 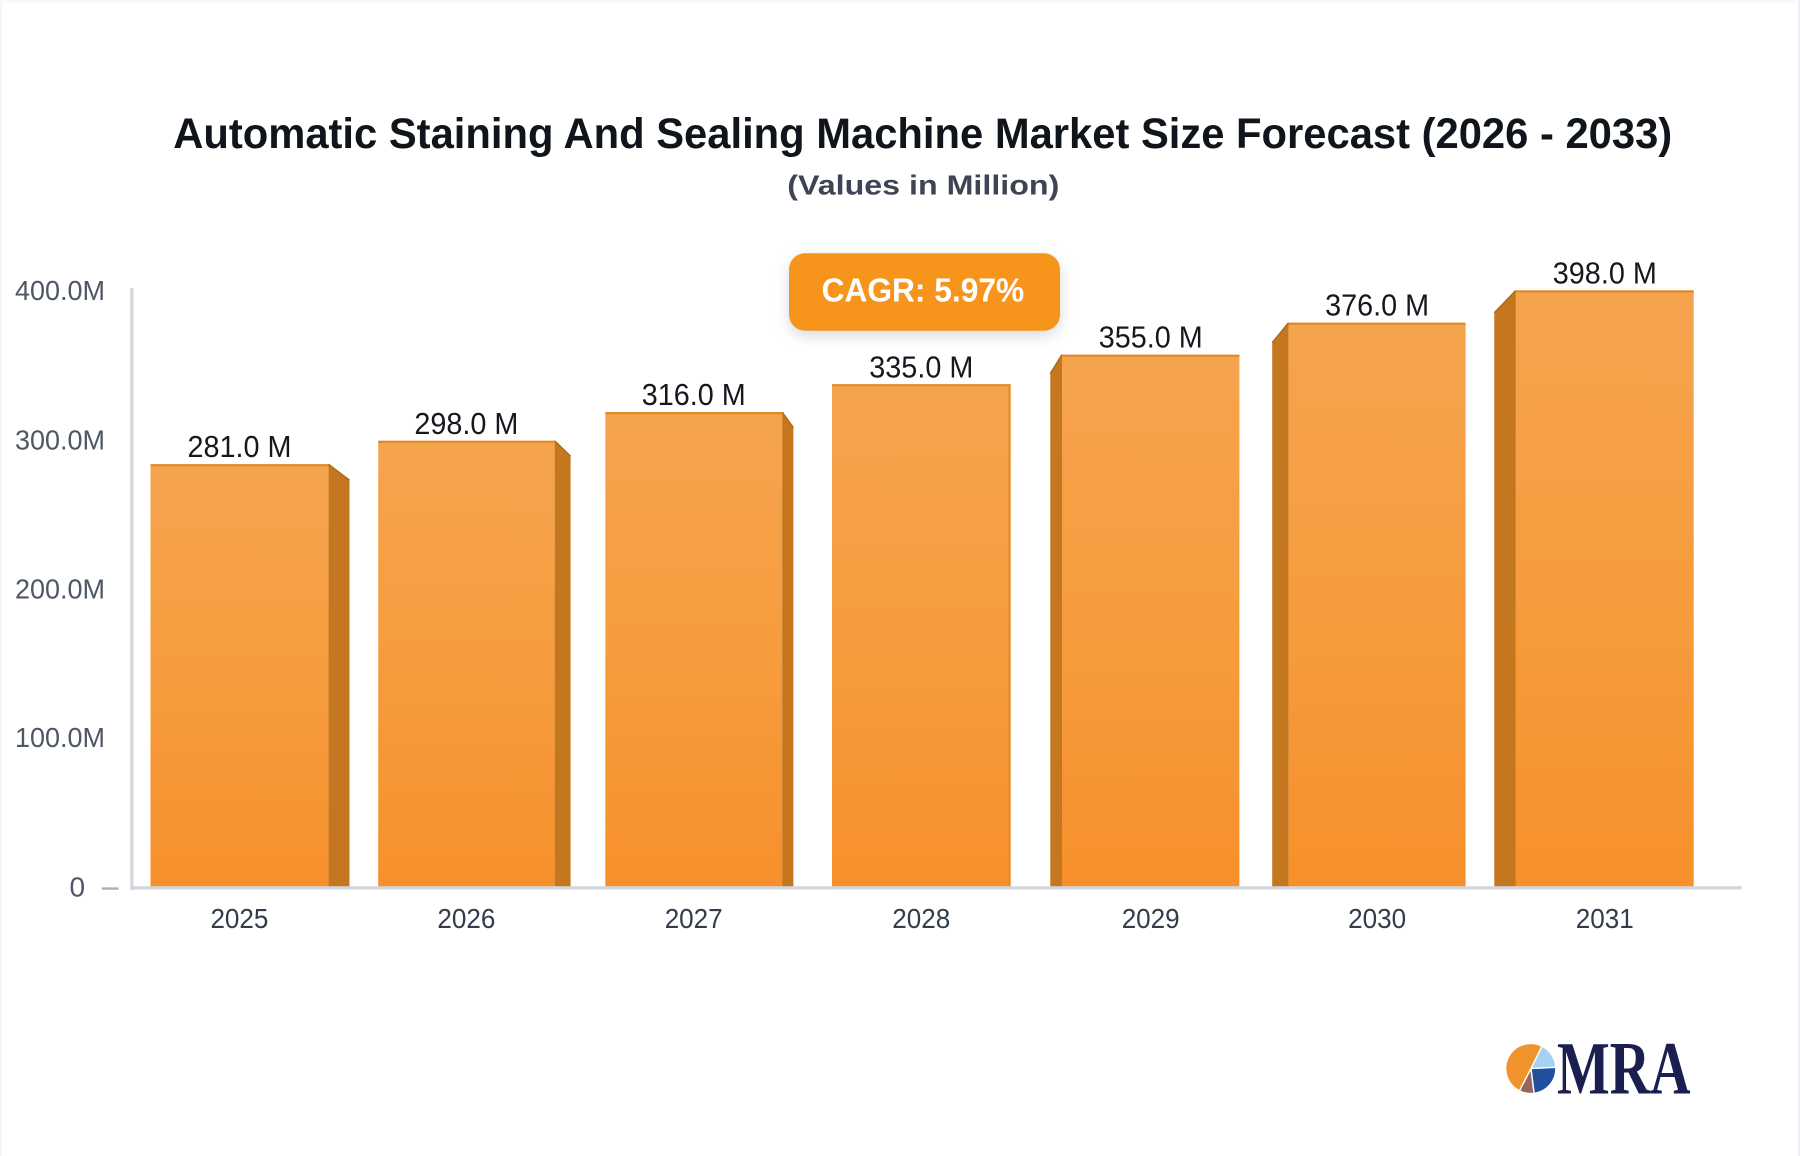 What do you see at coordinates (921, 918) in the screenshot?
I see `svg-text: 2028` at bounding box center [921, 918].